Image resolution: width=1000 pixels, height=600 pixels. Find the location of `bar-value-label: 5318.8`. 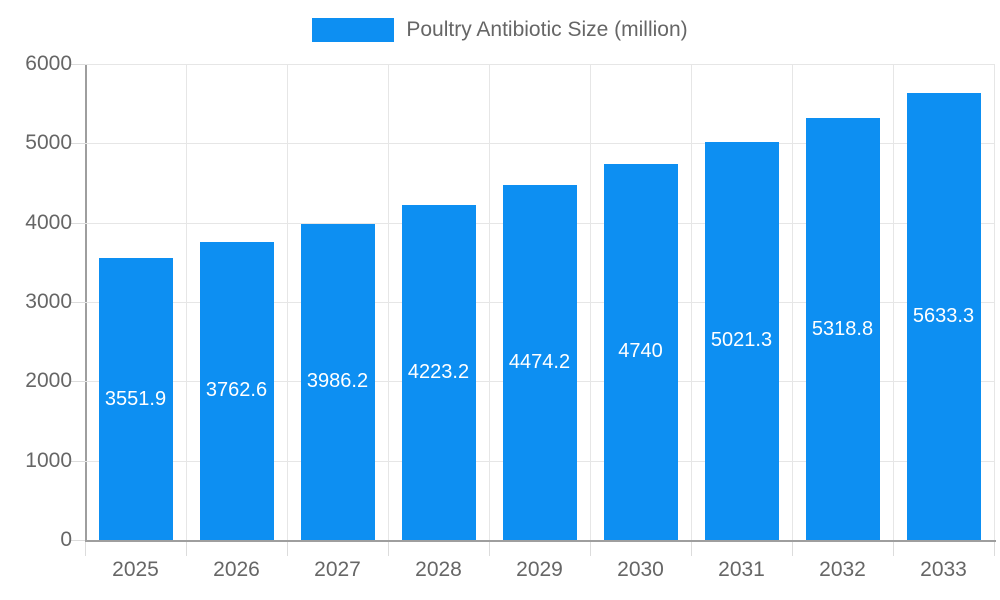

bar-value-label: 5318.8 is located at coordinates (842, 328).